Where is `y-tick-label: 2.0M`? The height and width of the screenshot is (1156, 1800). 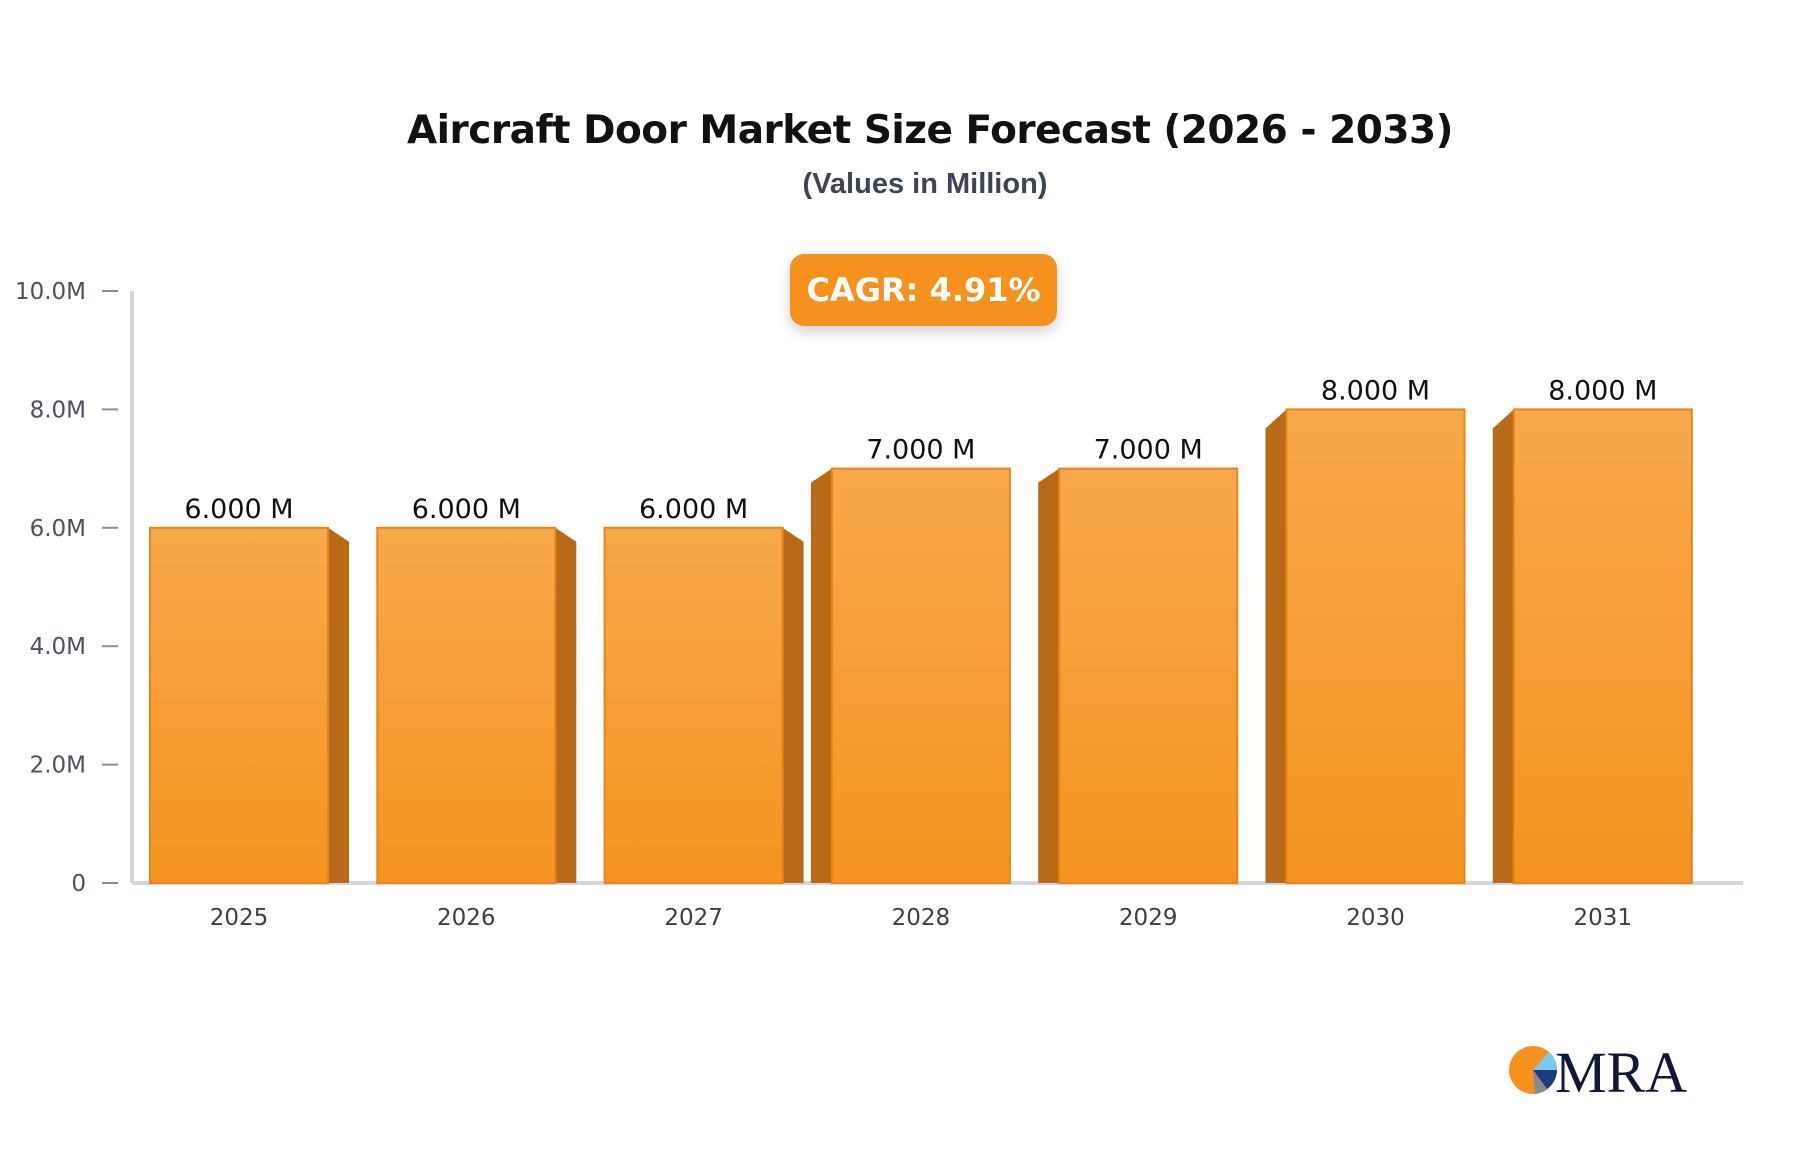 y-tick-label: 2.0M is located at coordinates (58, 766).